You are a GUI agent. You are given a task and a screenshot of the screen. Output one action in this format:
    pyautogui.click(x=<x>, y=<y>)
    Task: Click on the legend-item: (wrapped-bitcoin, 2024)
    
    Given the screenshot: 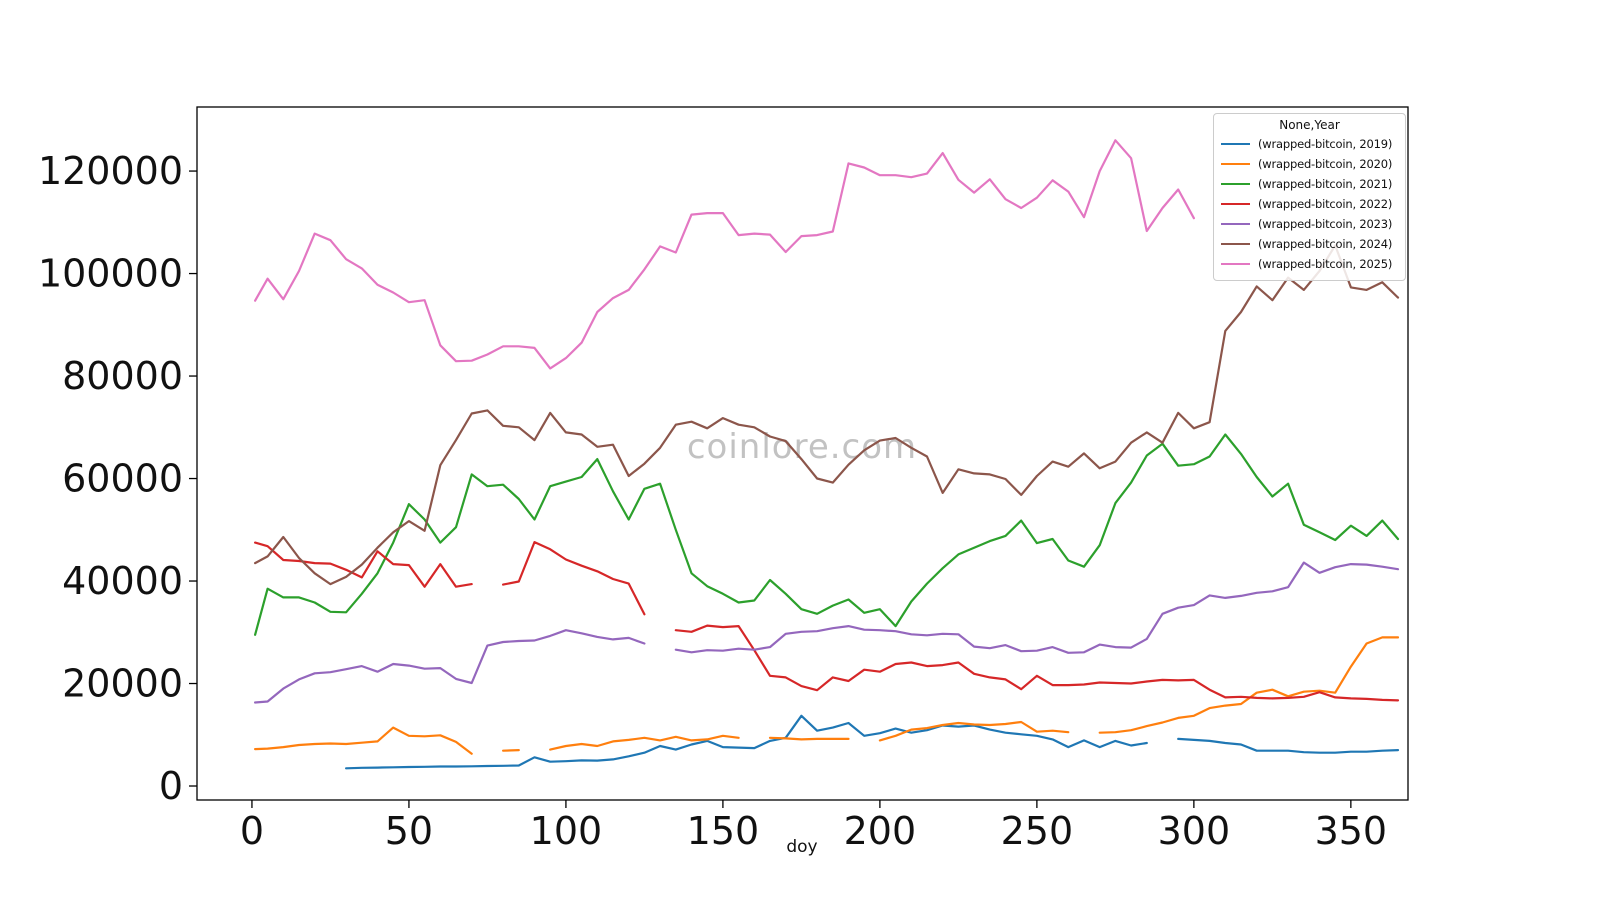 What is the action you would take?
    pyautogui.click(x=1309, y=244)
    